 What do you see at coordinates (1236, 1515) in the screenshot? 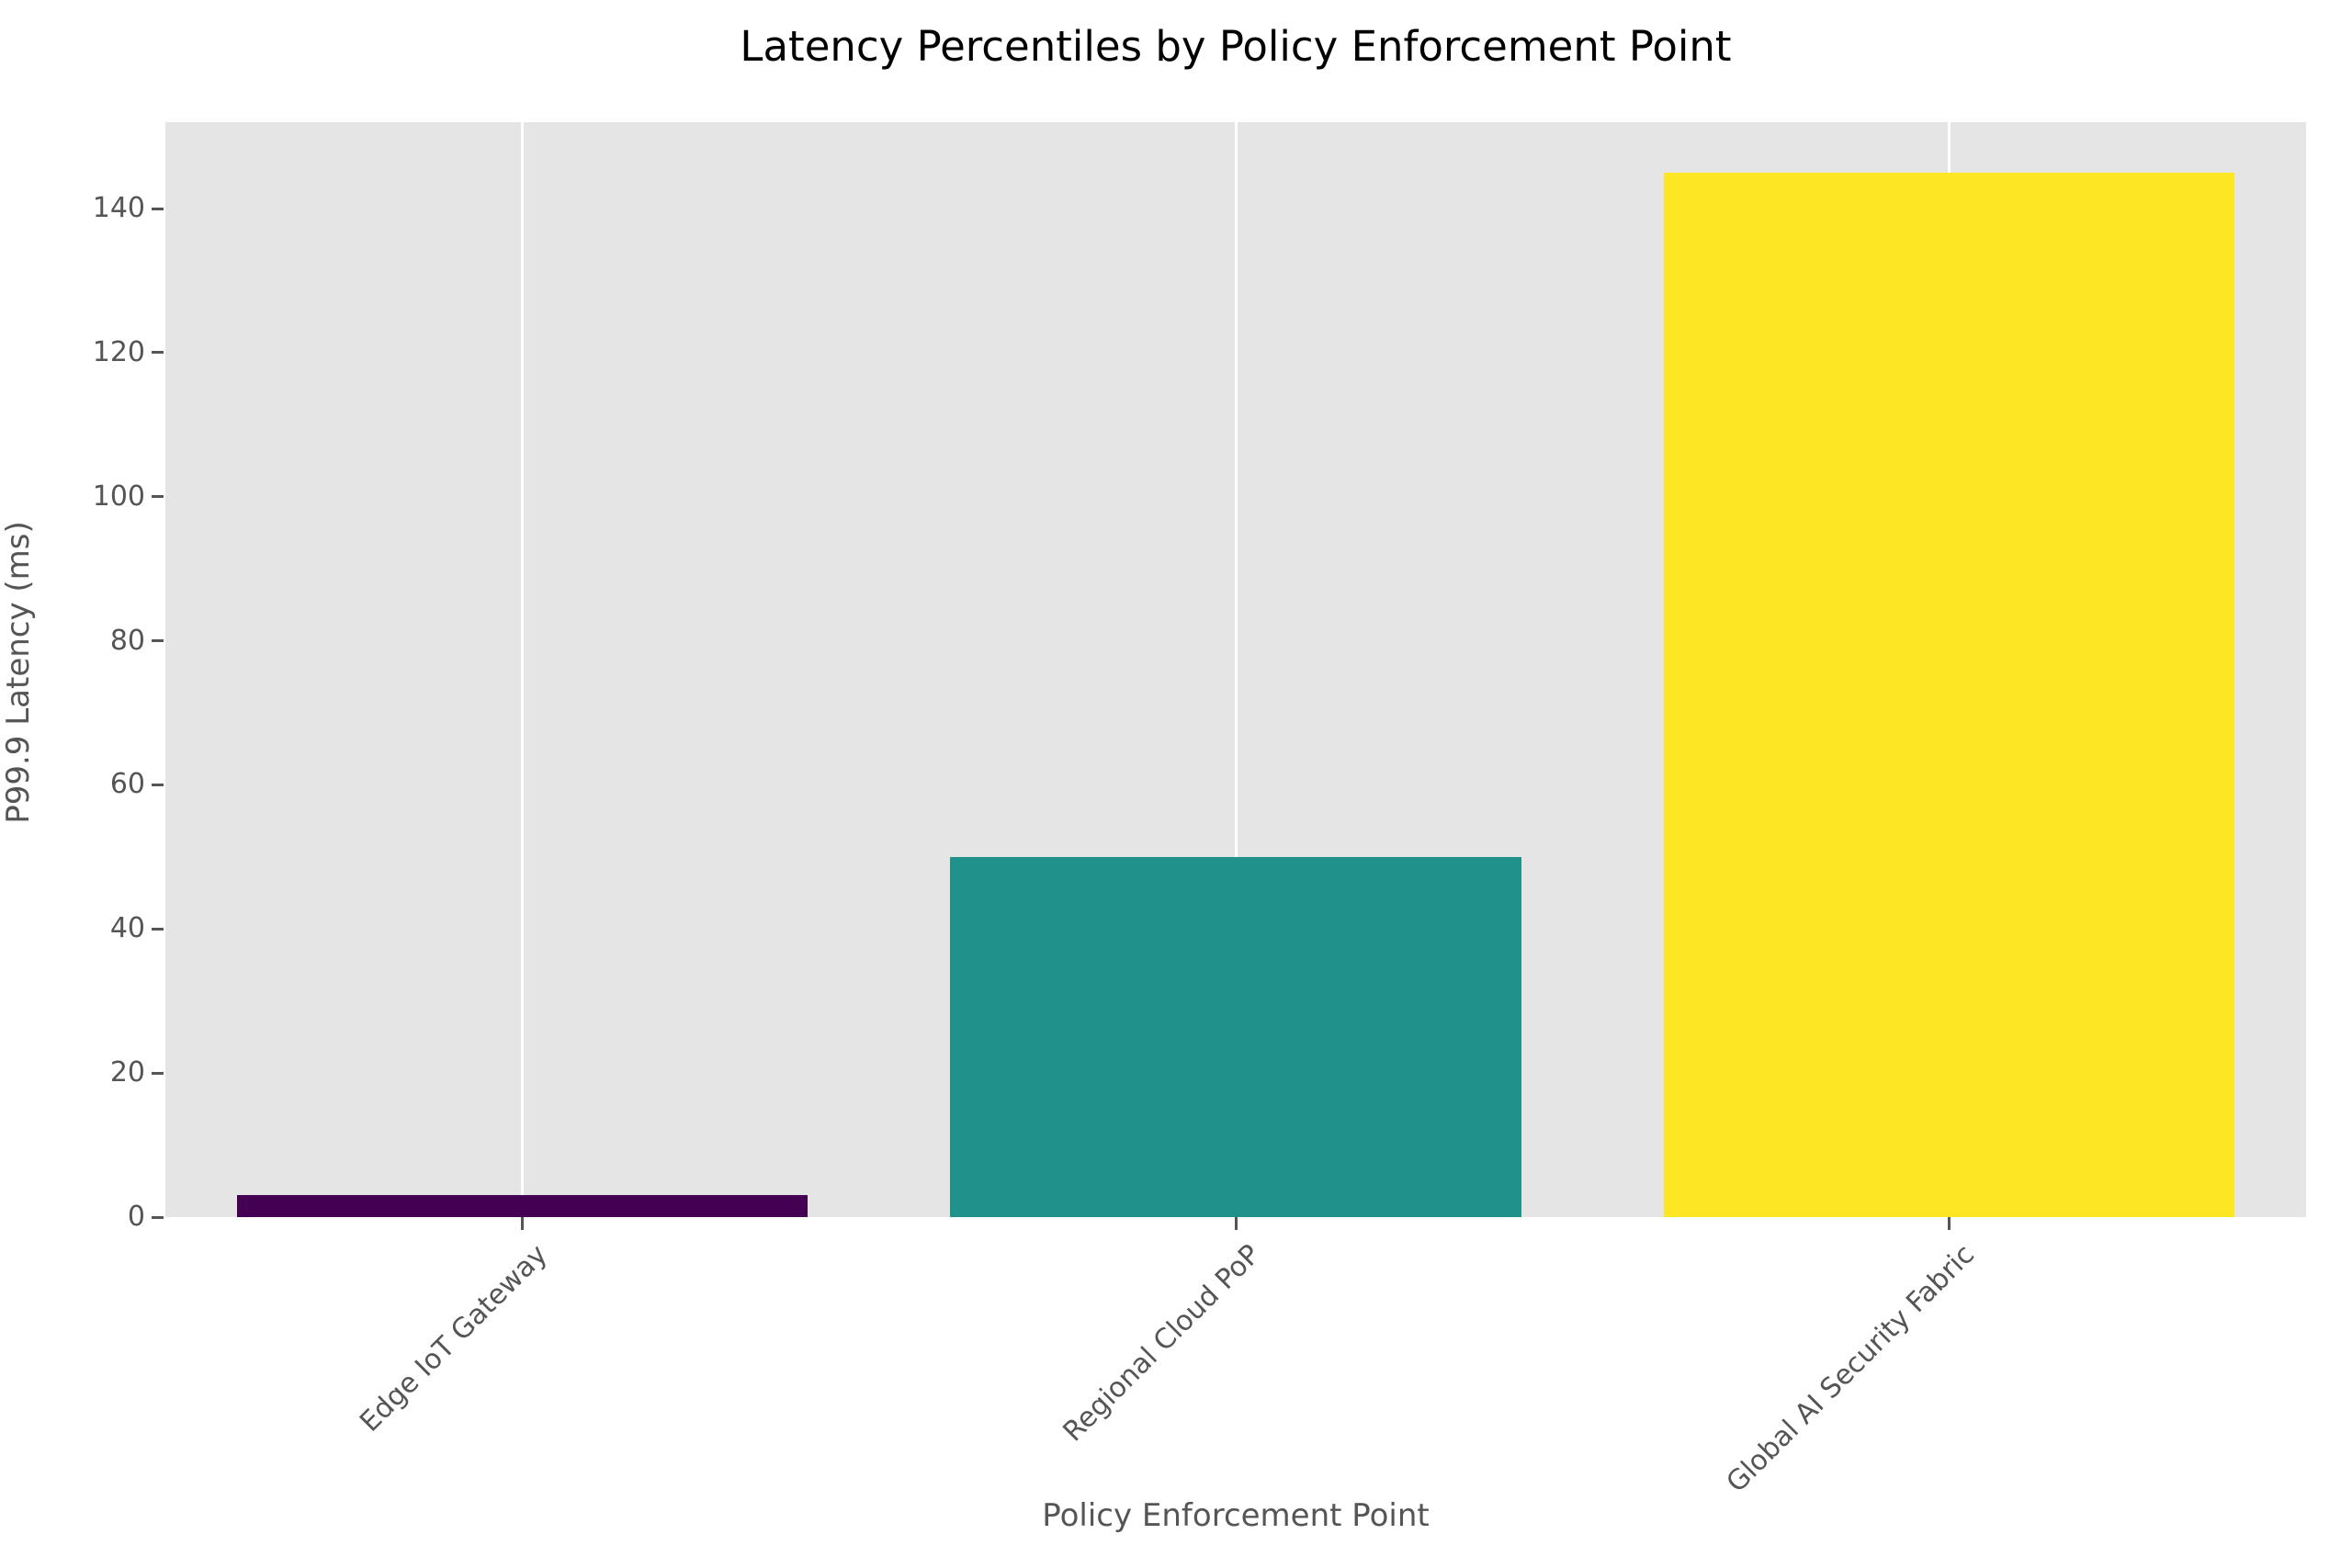
I see `x-axis-label: Policy Enforcement Point` at bounding box center [1236, 1515].